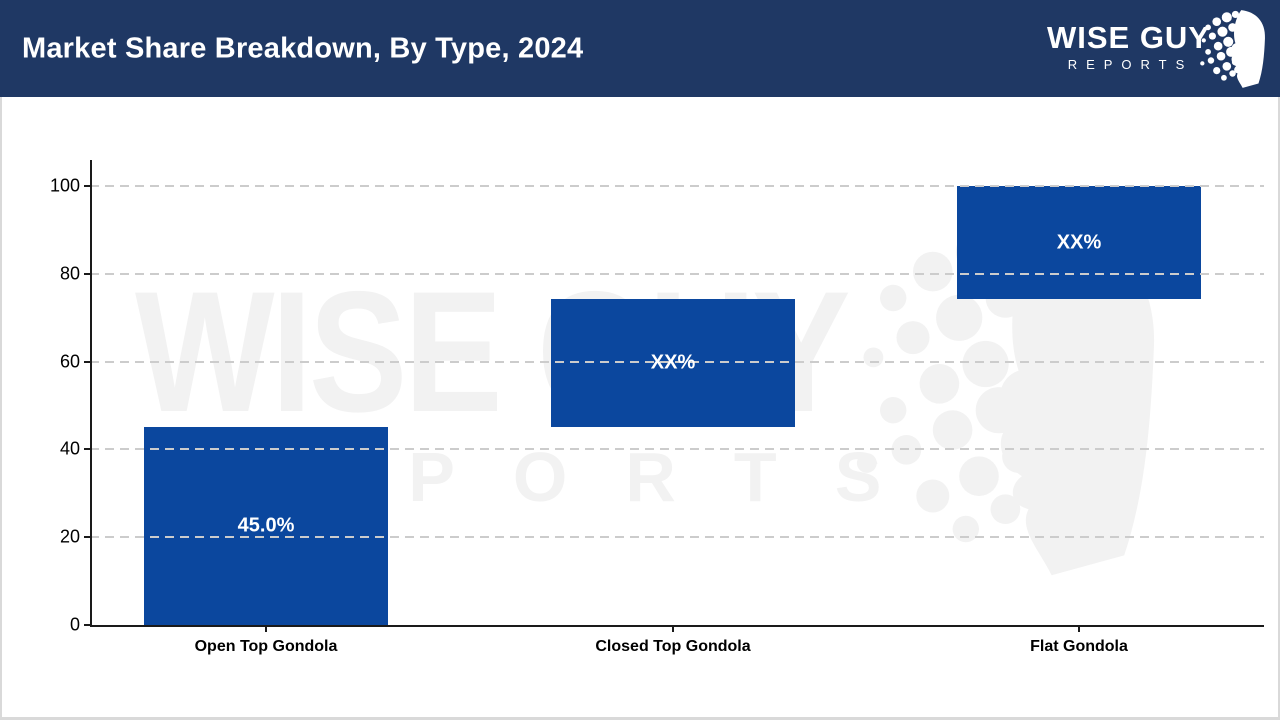  Describe the element at coordinates (69, 448) in the screenshot. I see `y-tick-label: 40` at that location.